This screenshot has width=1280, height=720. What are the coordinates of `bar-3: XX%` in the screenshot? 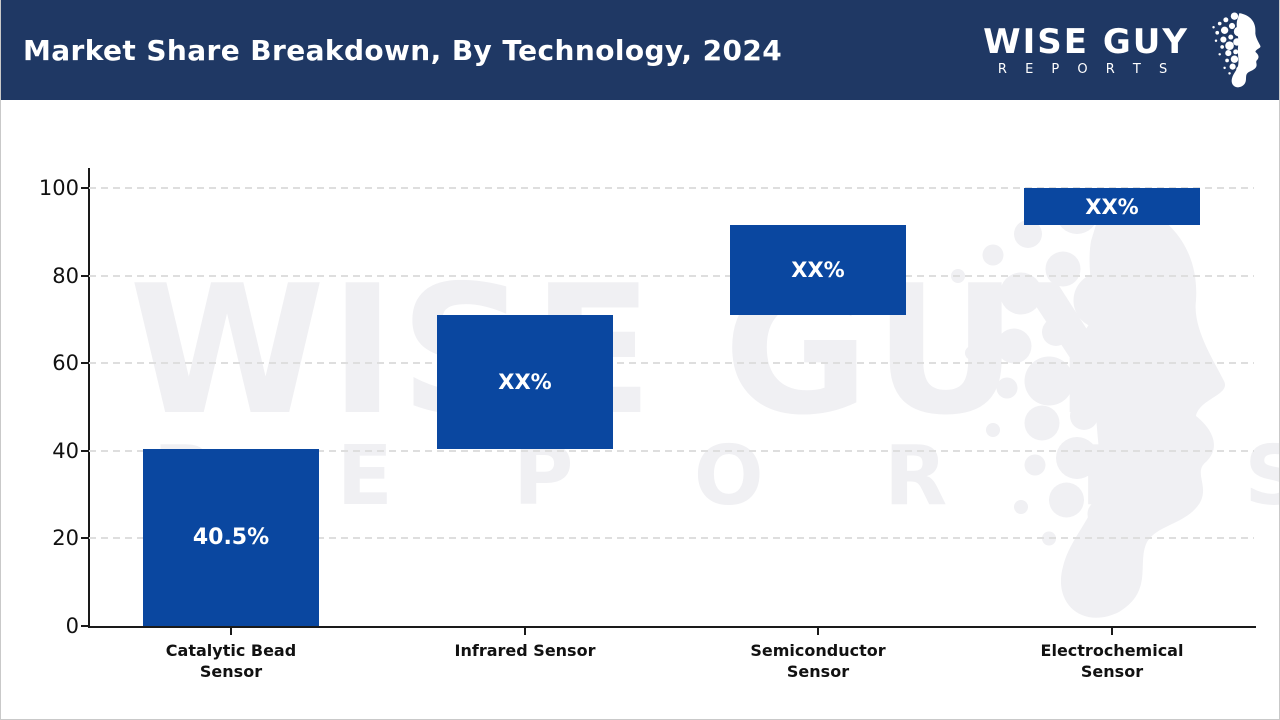 It's located at (818, 270).